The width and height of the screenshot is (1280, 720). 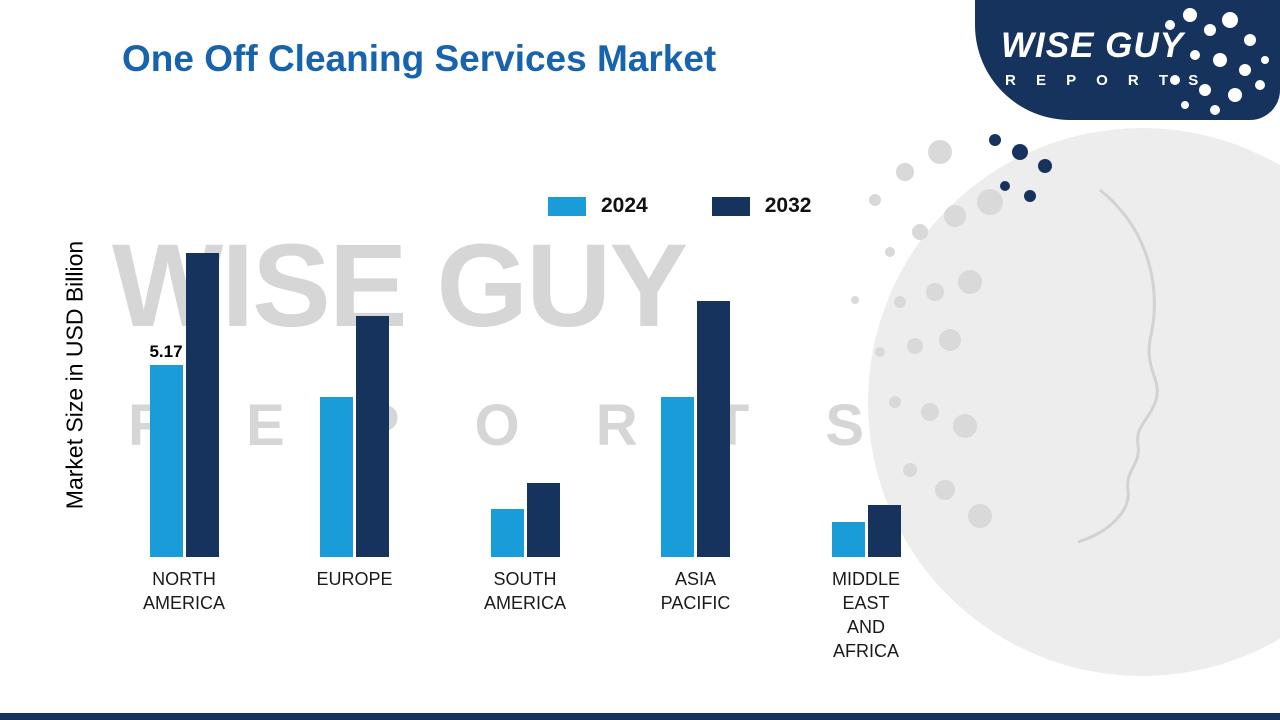 What do you see at coordinates (419, 58) in the screenshot?
I see `page-title: One Off Cleaning Services Market` at bounding box center [419, 58].